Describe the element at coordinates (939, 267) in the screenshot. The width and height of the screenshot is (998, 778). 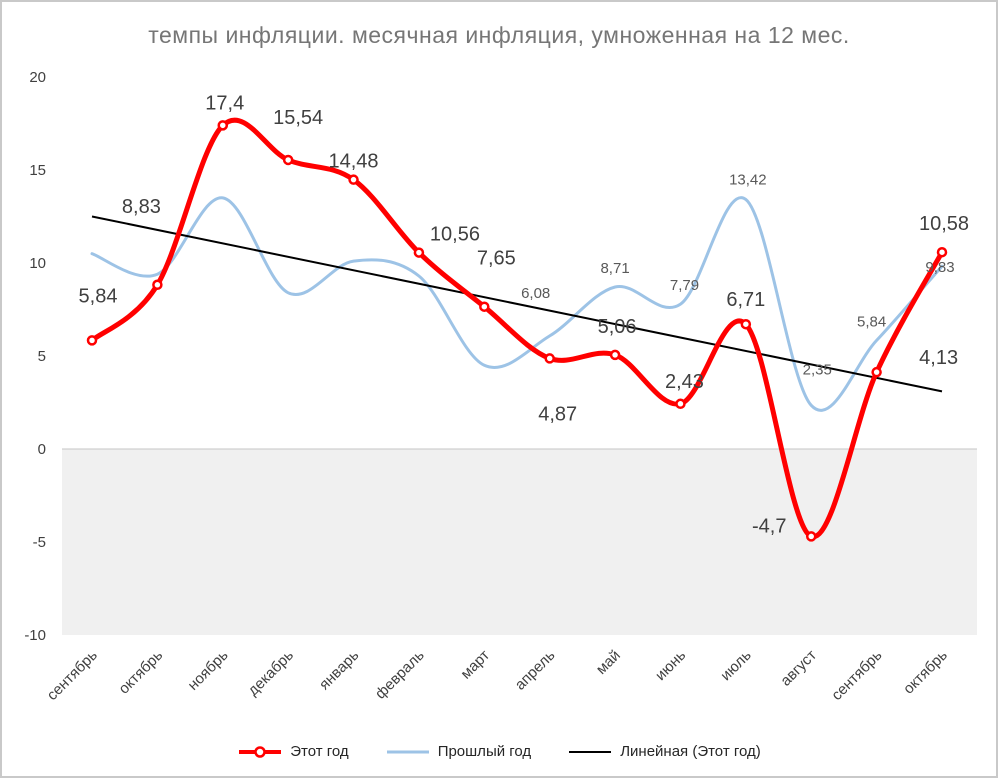
I see `data-label: 9,83` at that location.